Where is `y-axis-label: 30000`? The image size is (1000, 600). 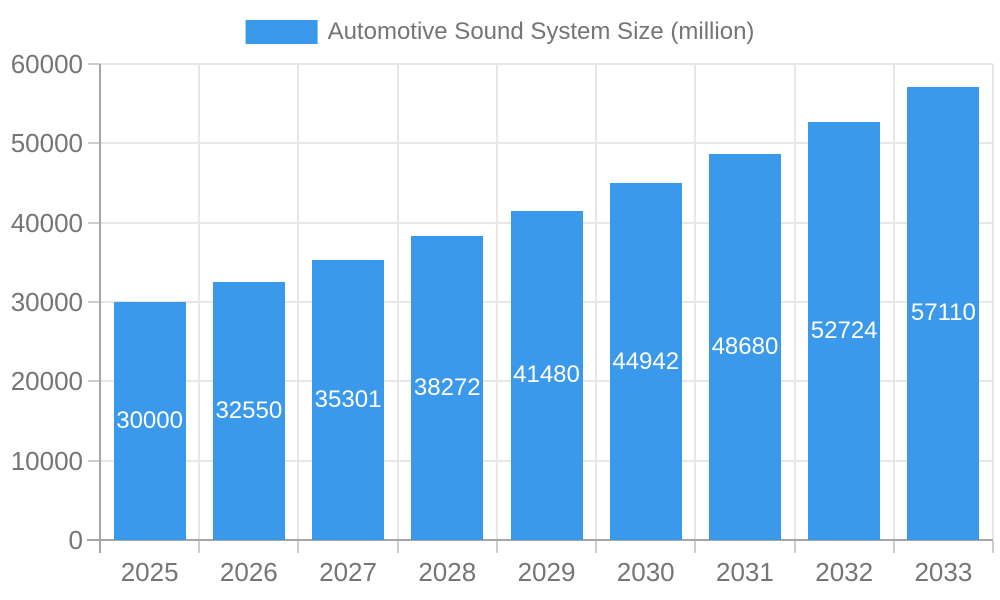
y-axis-label: 30000 is located at coordinates (46, 302).